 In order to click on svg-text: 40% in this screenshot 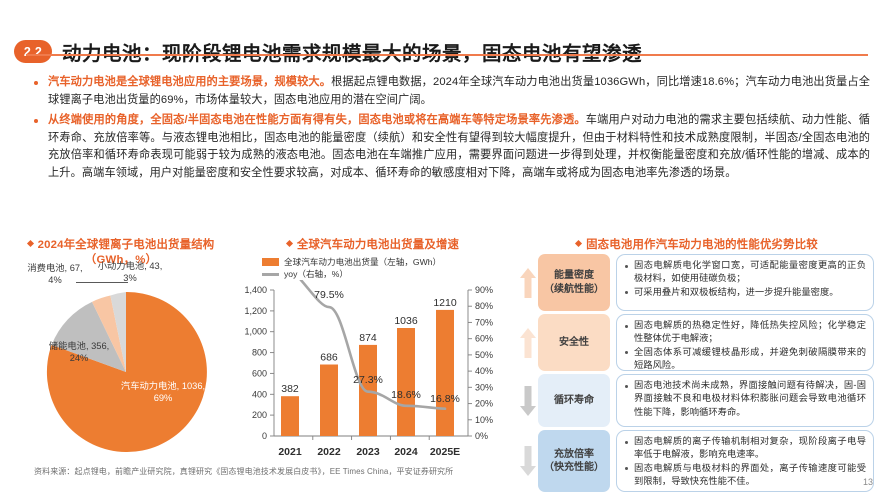, I will do `click(484, 371)`.